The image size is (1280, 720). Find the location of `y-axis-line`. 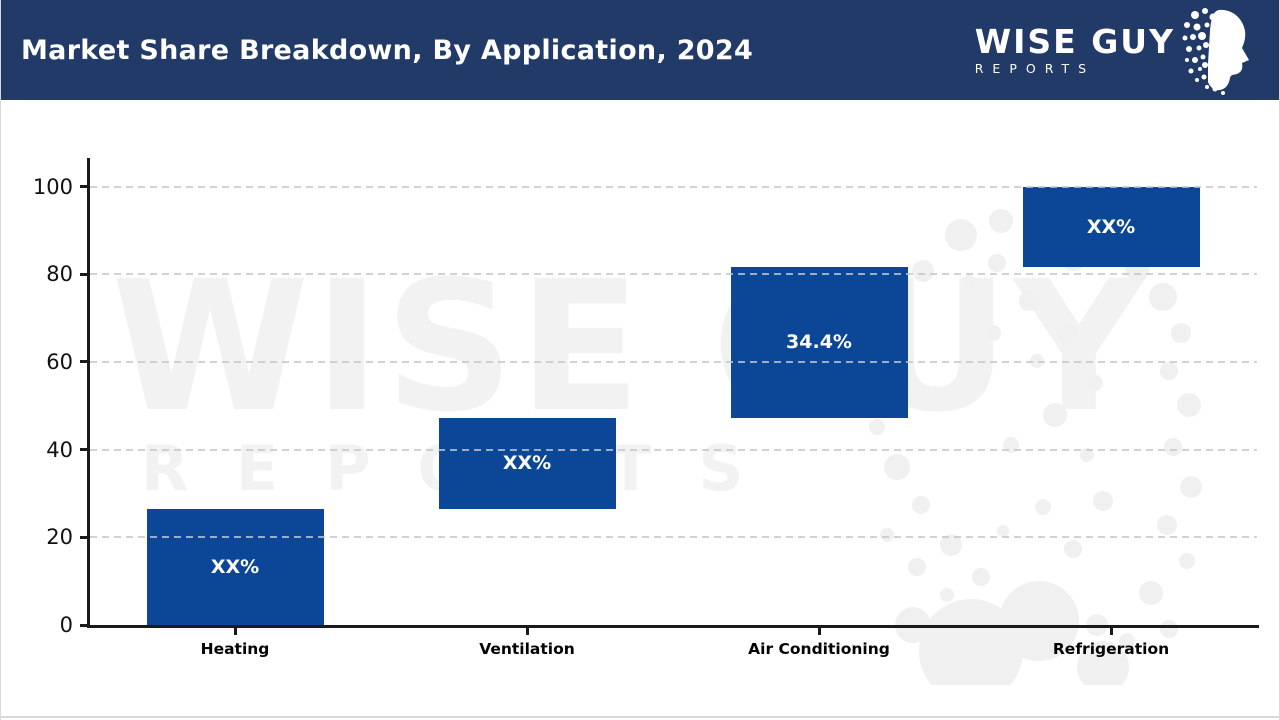

y-axis-line is located at coordinates (88, 393).